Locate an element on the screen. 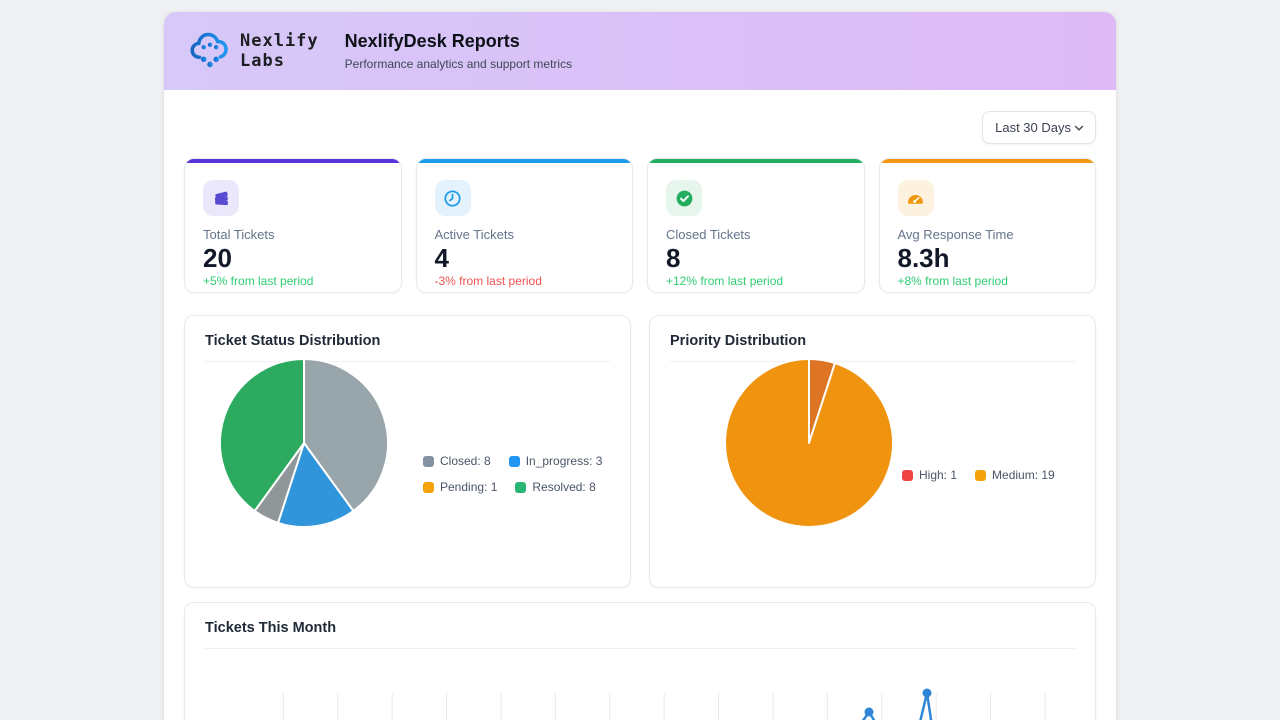 The height and width of the screenshot is (720, 1280). status-pie-chart is located at coordinates (304, 445).